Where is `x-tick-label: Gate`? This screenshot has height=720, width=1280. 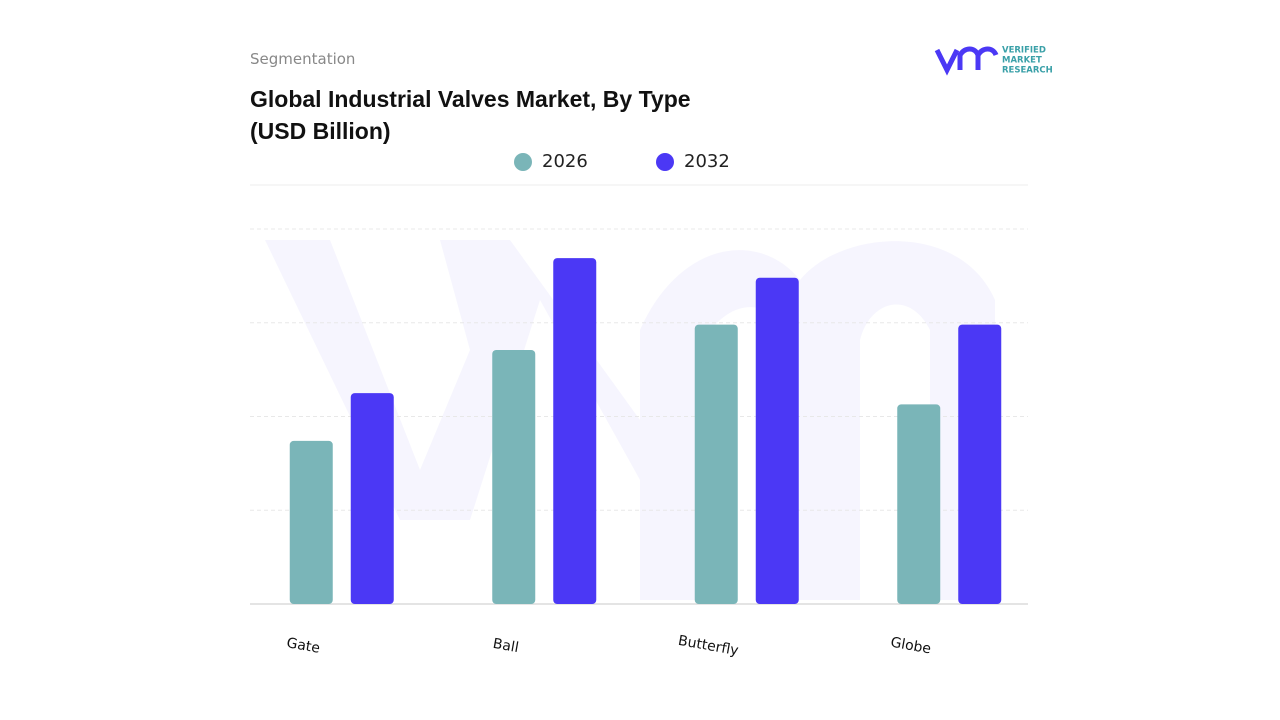 x-tick-label: Gate is located at coordinates (303, 646).